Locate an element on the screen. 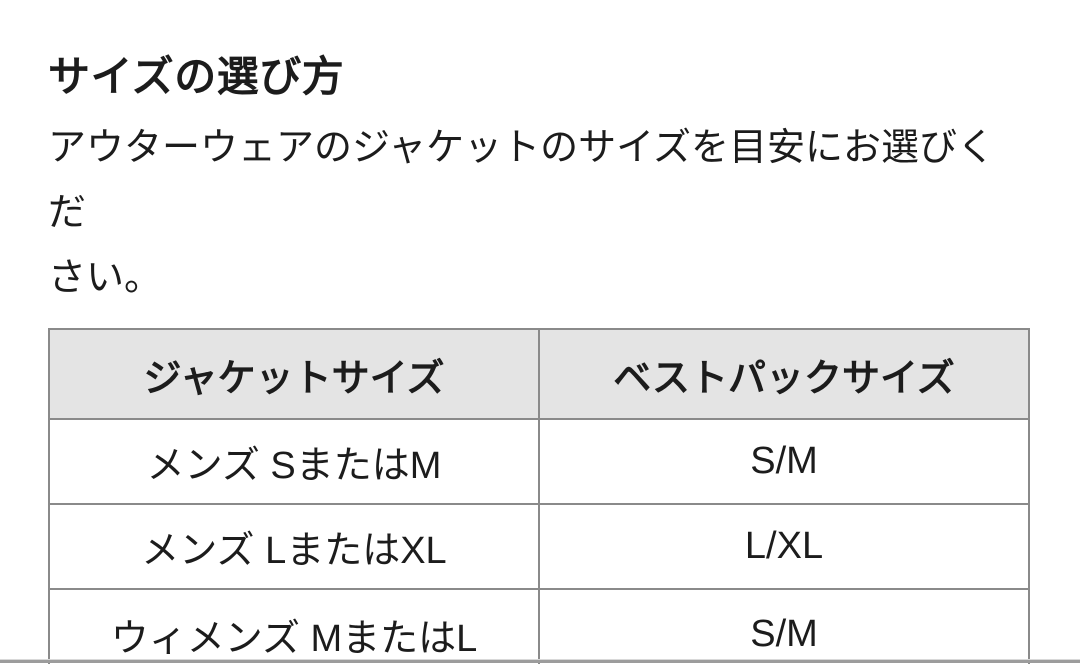  page-description-line-2: さい。 is located at coordinates (105, 278).